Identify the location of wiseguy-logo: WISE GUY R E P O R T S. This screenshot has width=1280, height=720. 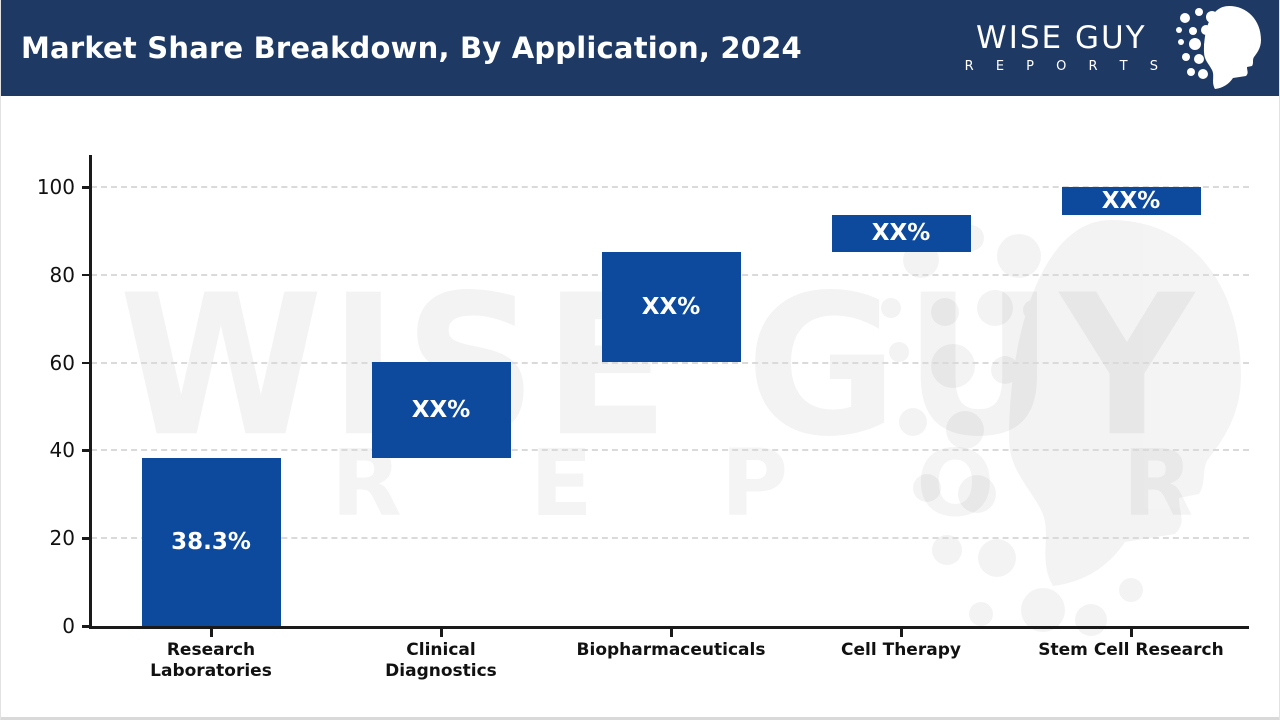
(1109, 48).